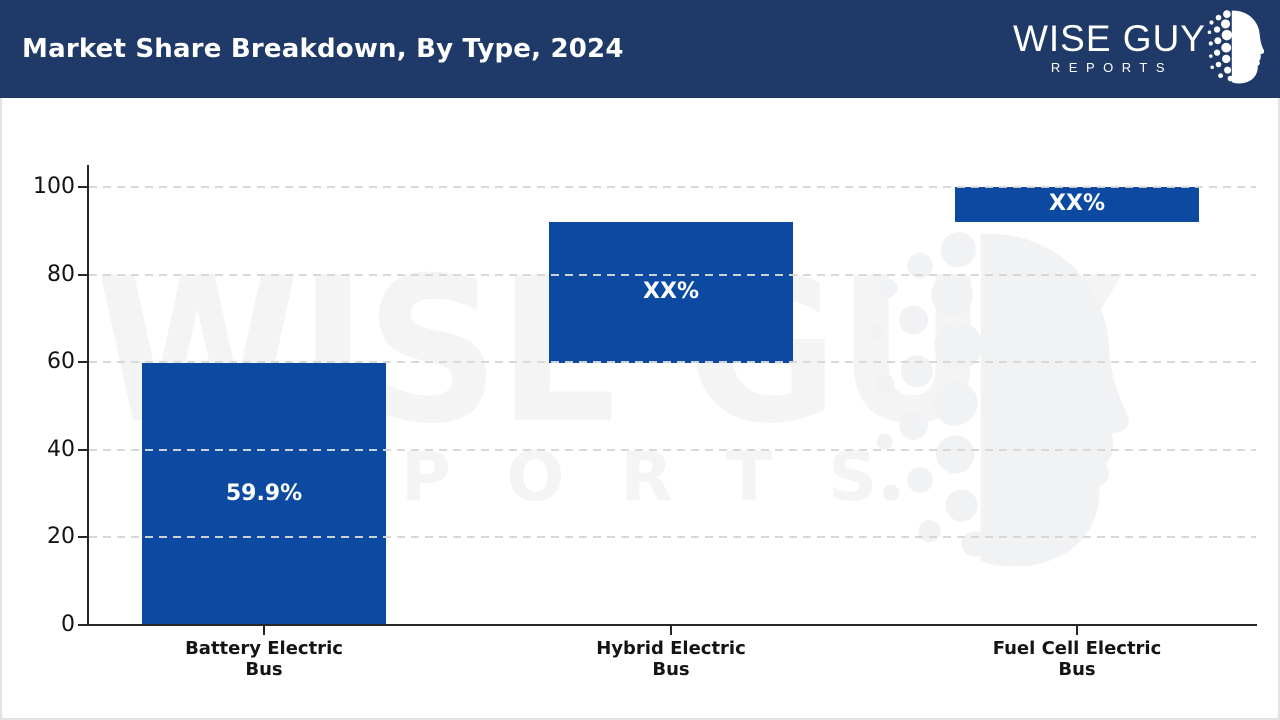 Image resolution: width=1280 pixels, height=720 pixels. Describe the element at coordinates (61, 537) in the screenshot. I see `y-tick-label-20: 20` at that location.